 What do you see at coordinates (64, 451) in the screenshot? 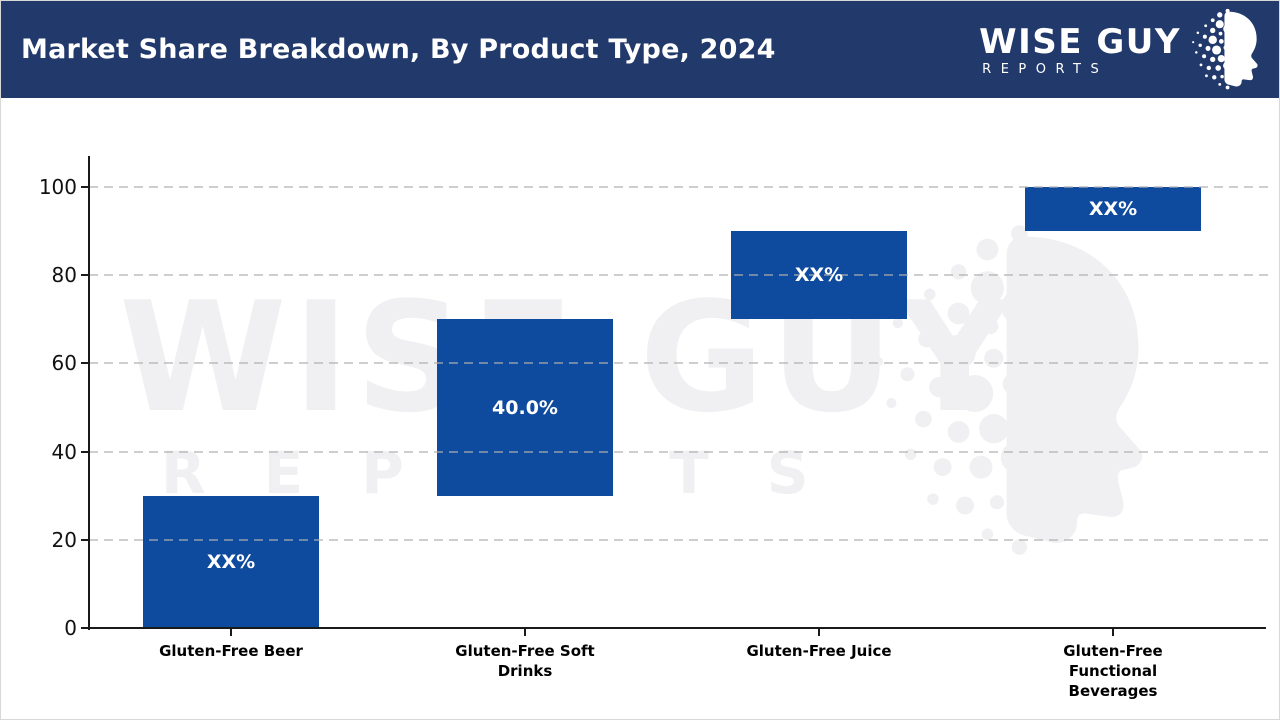
I see `y-axis-tick-label: 40` at bounding box center [64, 451].